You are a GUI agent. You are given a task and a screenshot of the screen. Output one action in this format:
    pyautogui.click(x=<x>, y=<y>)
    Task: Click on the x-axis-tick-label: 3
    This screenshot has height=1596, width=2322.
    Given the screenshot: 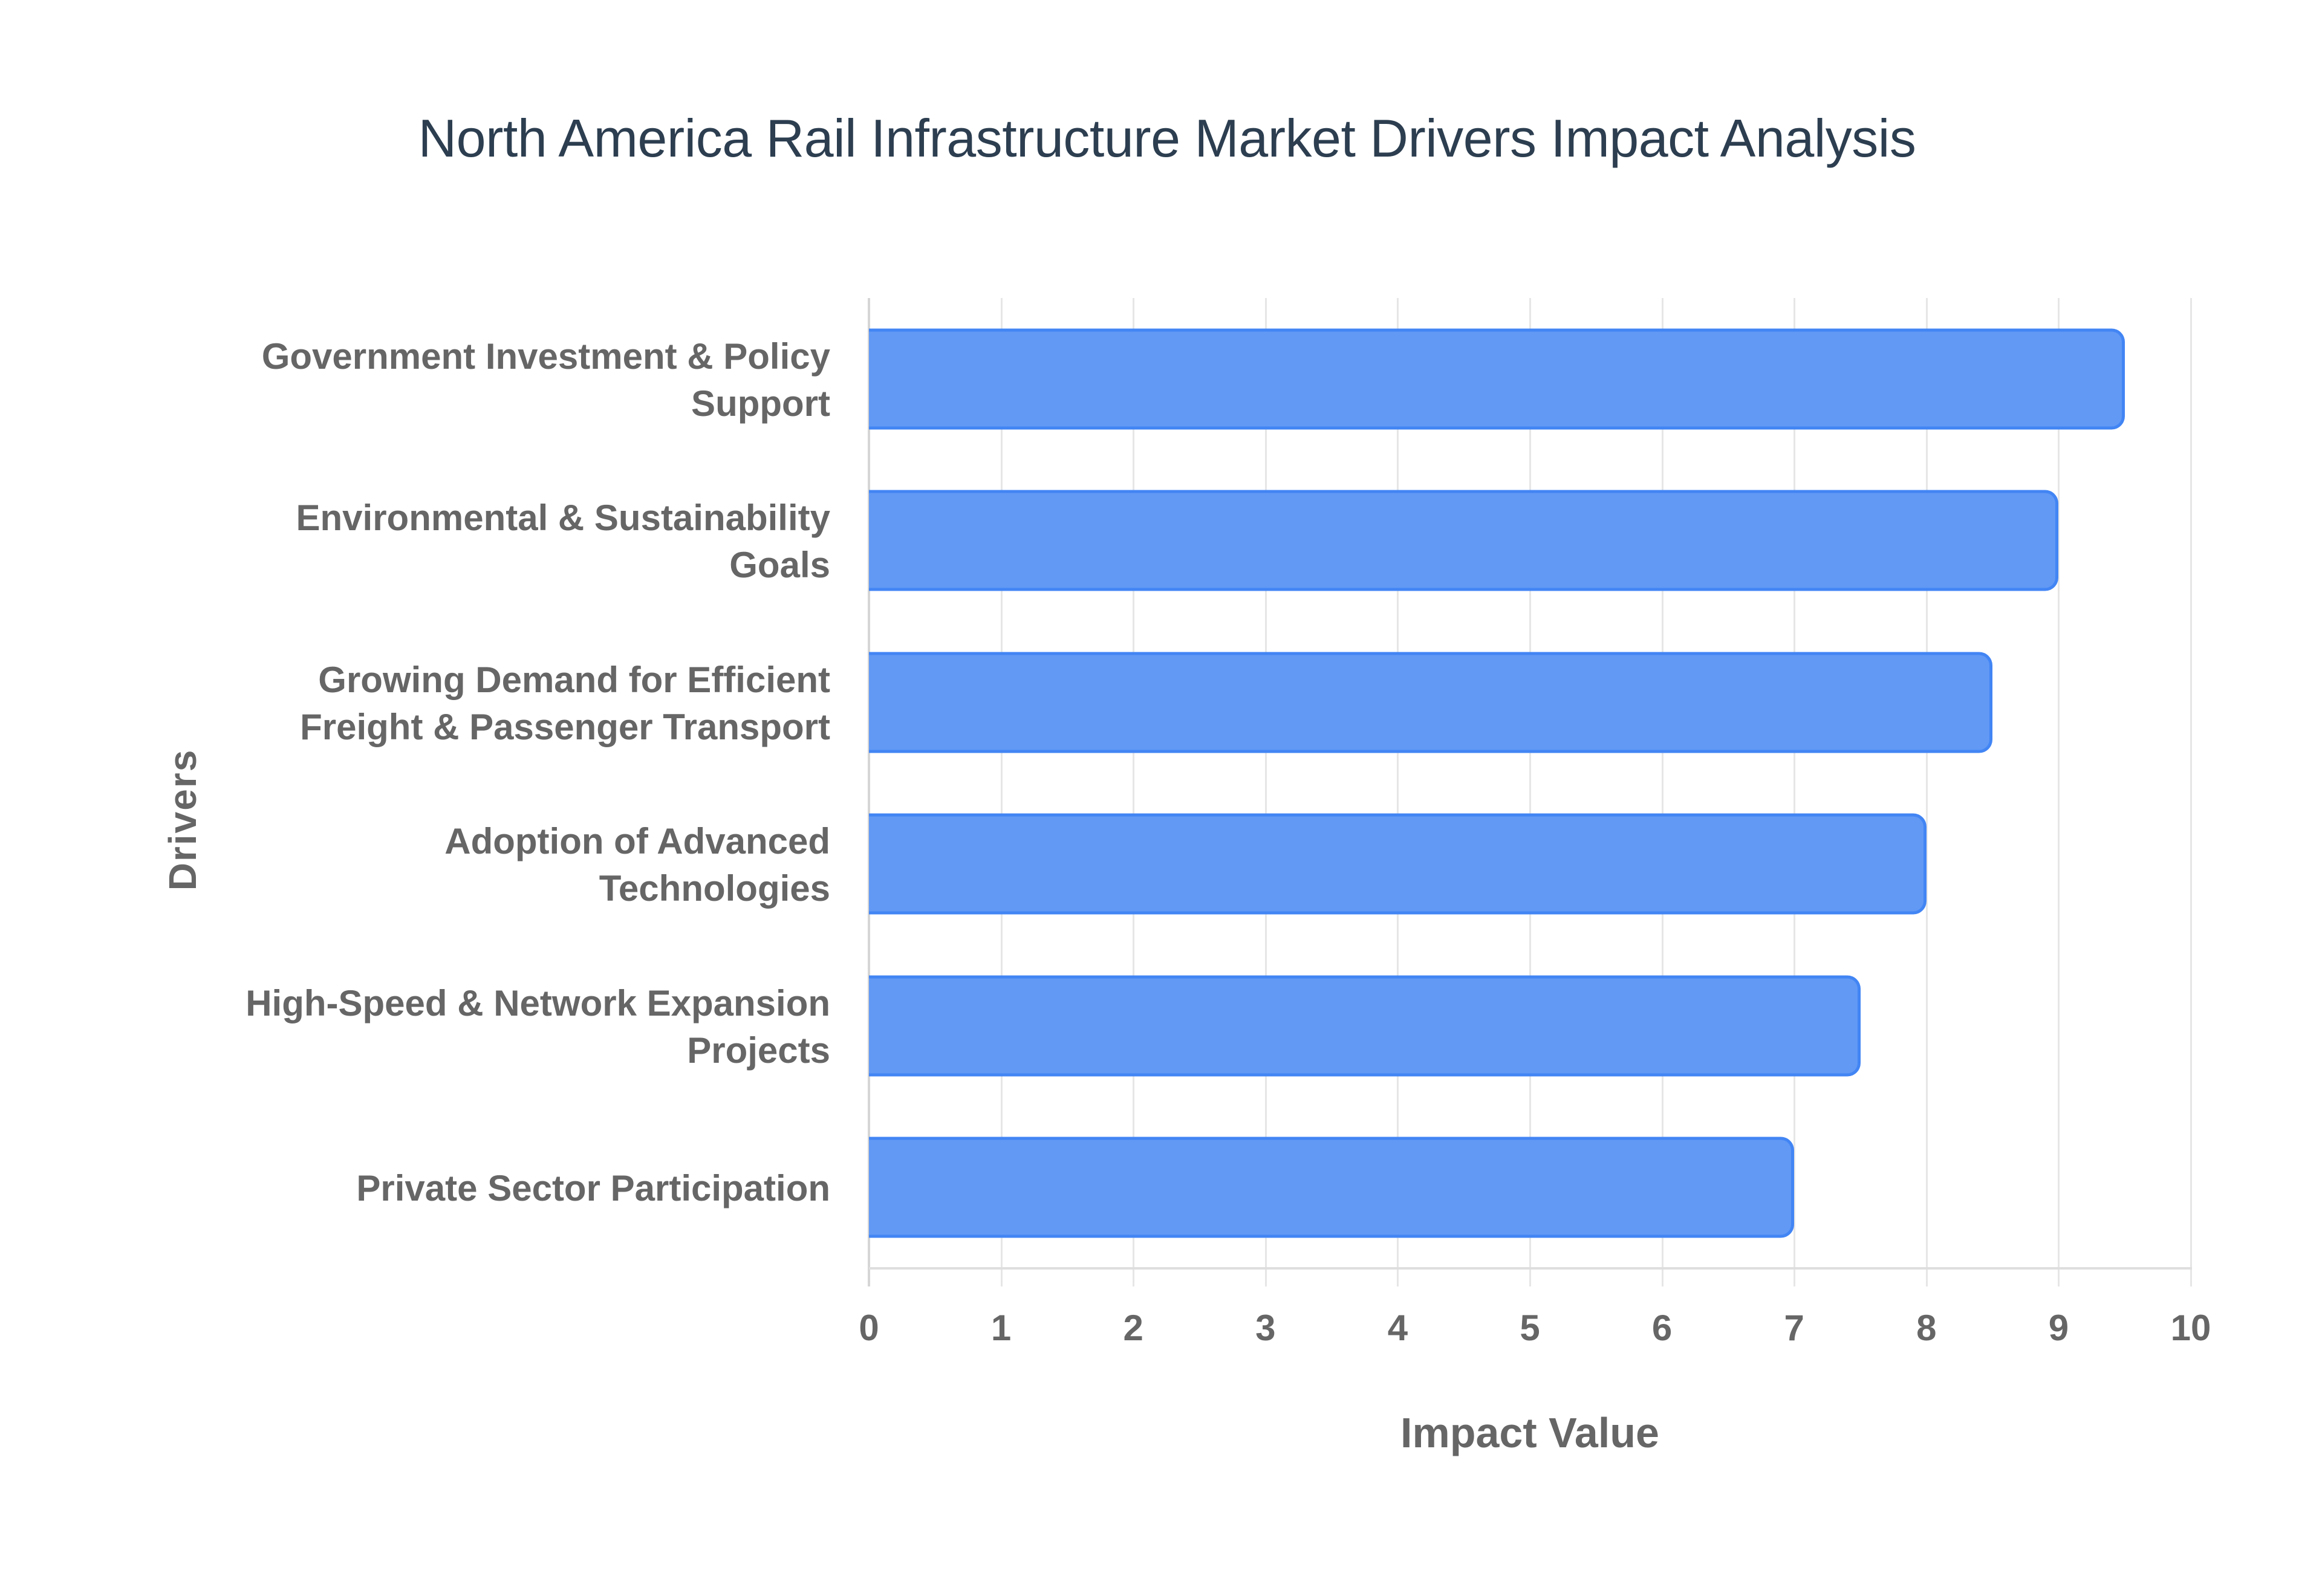 What is the action you would take?
    pyautogui.click(x=1265, y=1328)
    